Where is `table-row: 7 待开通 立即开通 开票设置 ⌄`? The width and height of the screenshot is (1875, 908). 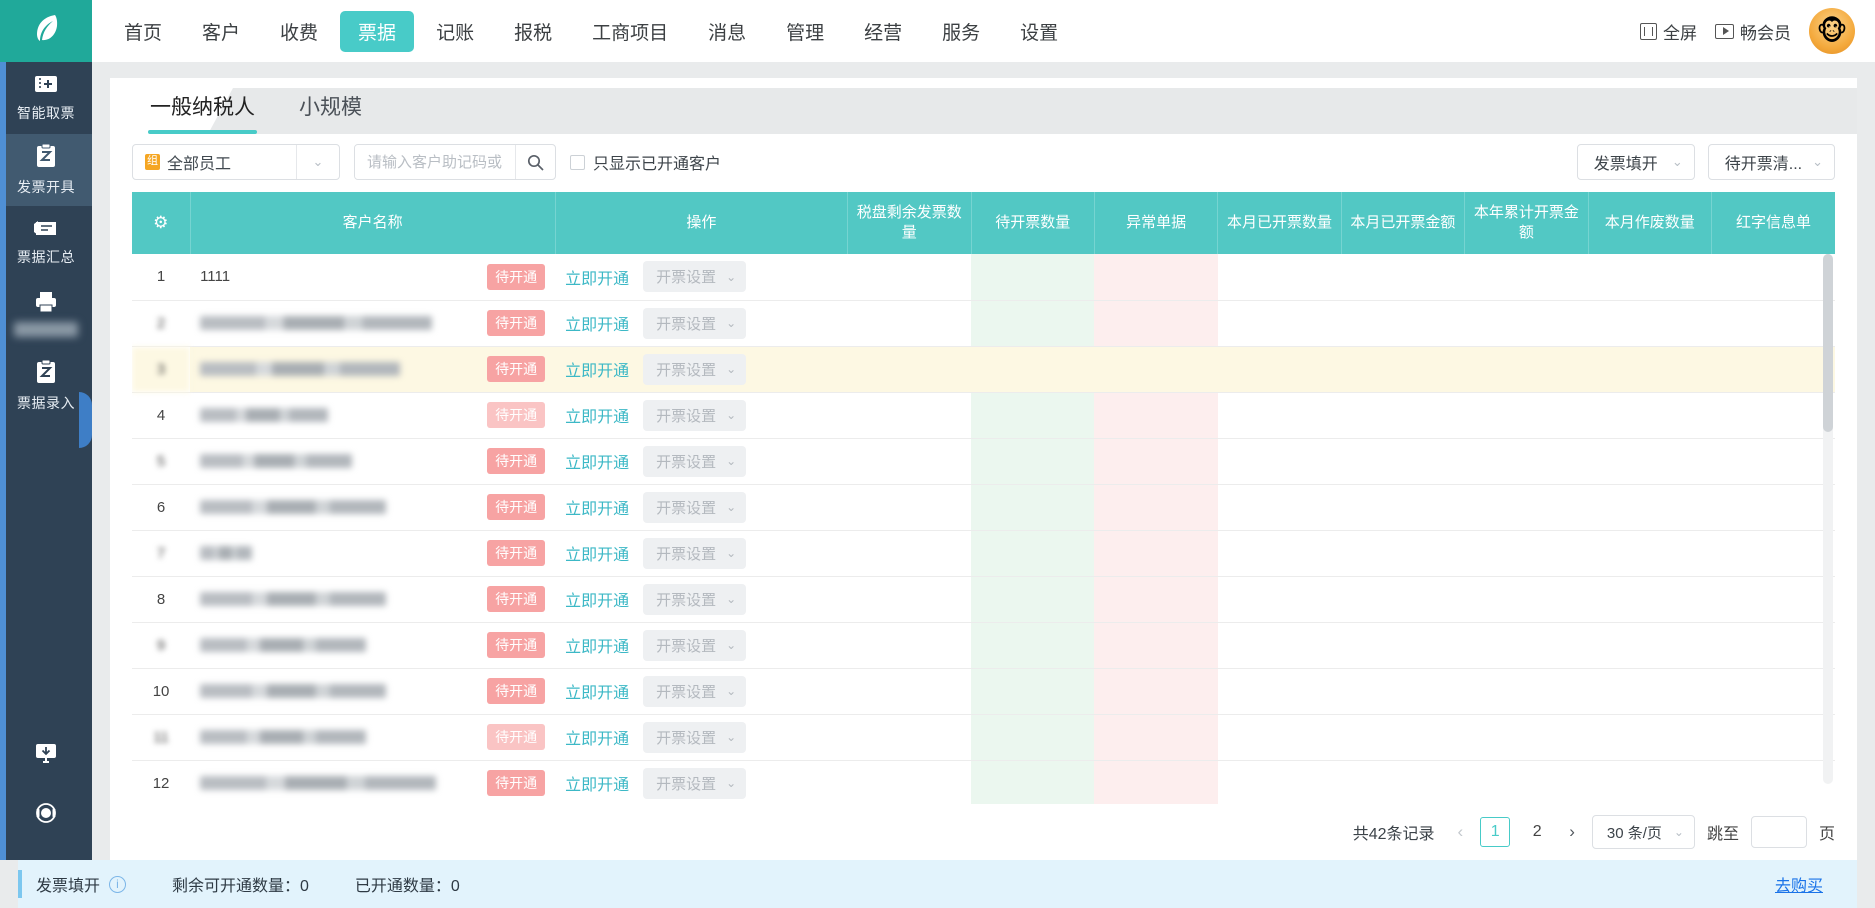
table-row: 7 待开通 立即开通 开票设置 ⌄ is located at coordinates (983, 553).